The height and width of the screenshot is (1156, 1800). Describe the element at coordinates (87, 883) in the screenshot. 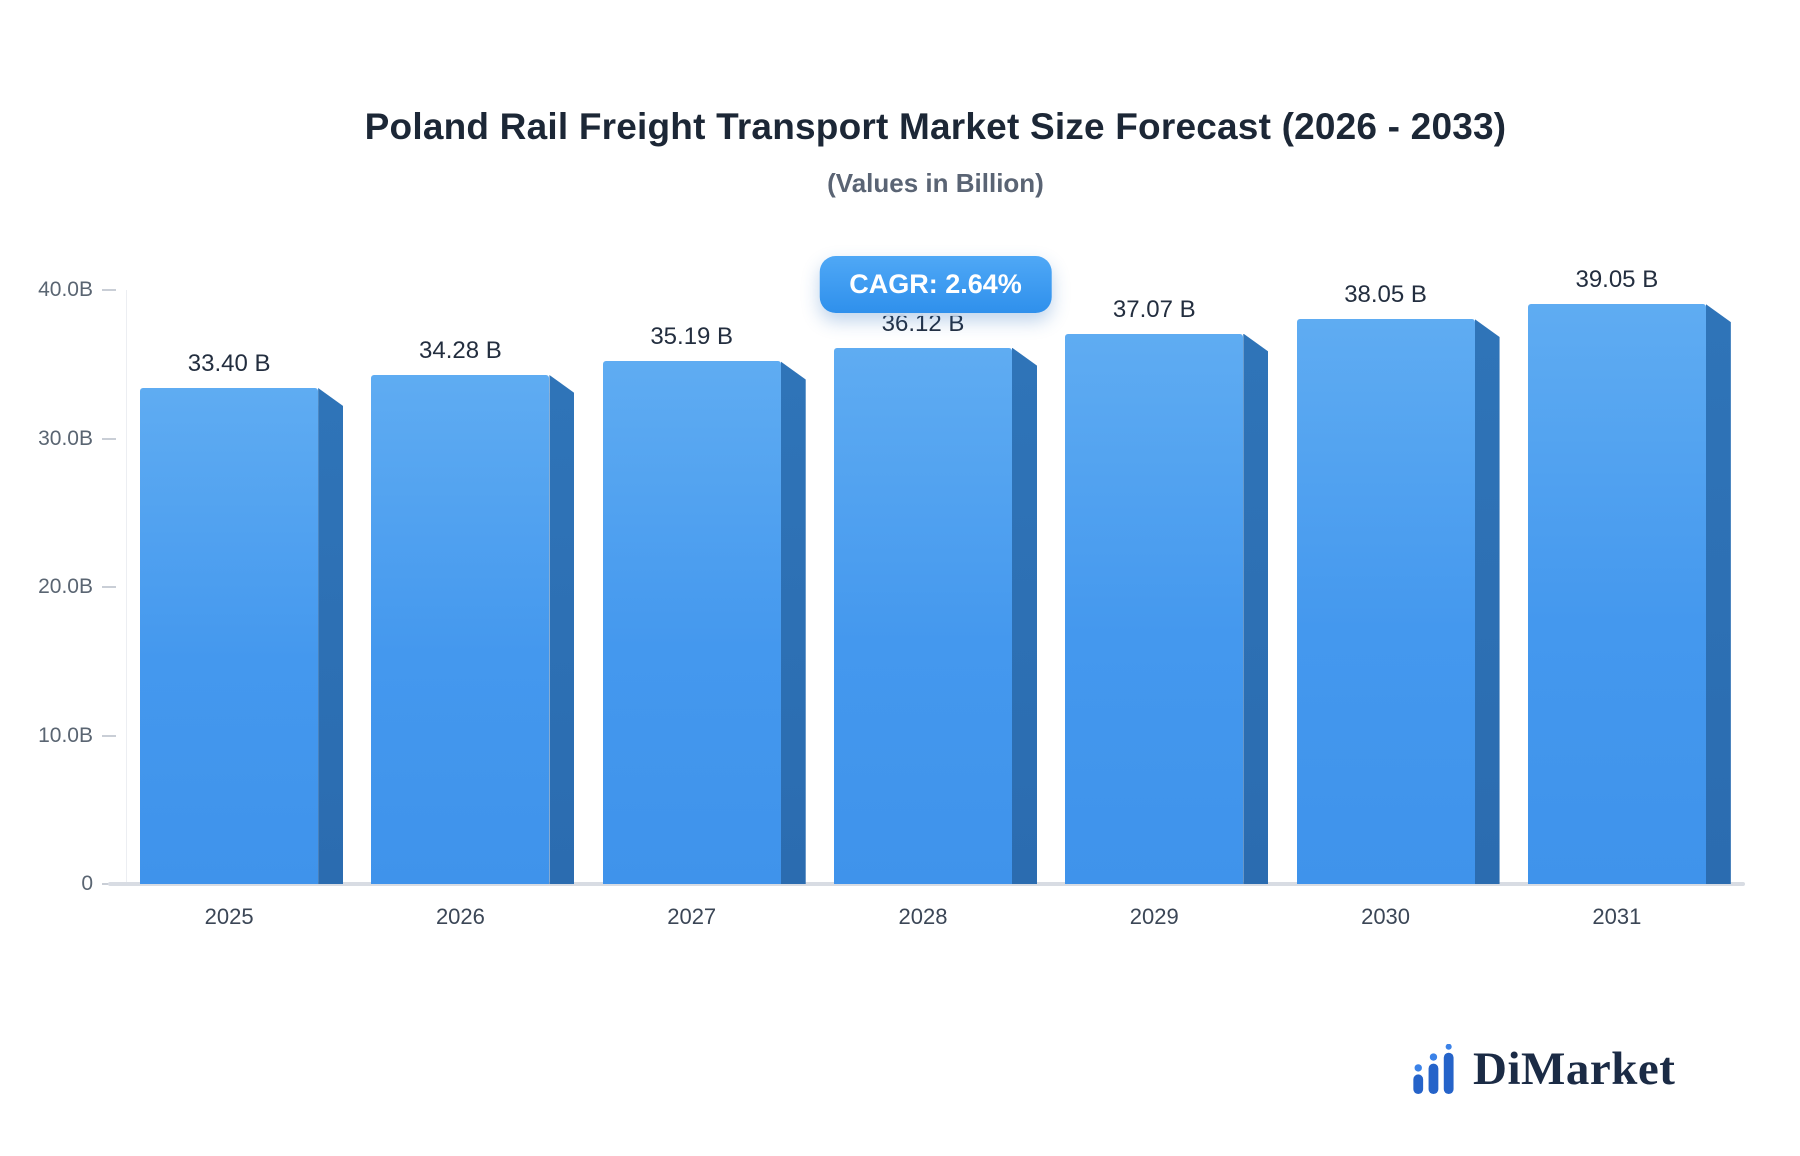

I see `y-axis-tick-label: 0` at that location.